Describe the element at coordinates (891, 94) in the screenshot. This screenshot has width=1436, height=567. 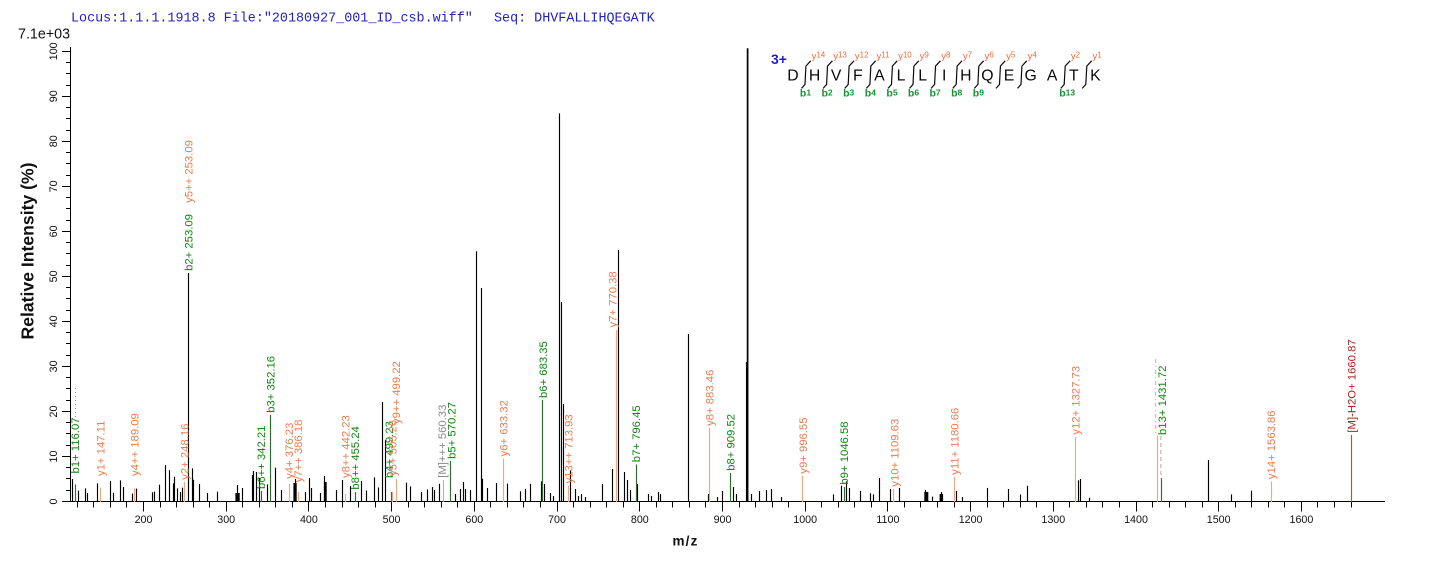
I see `svg-text: b5` at that location.